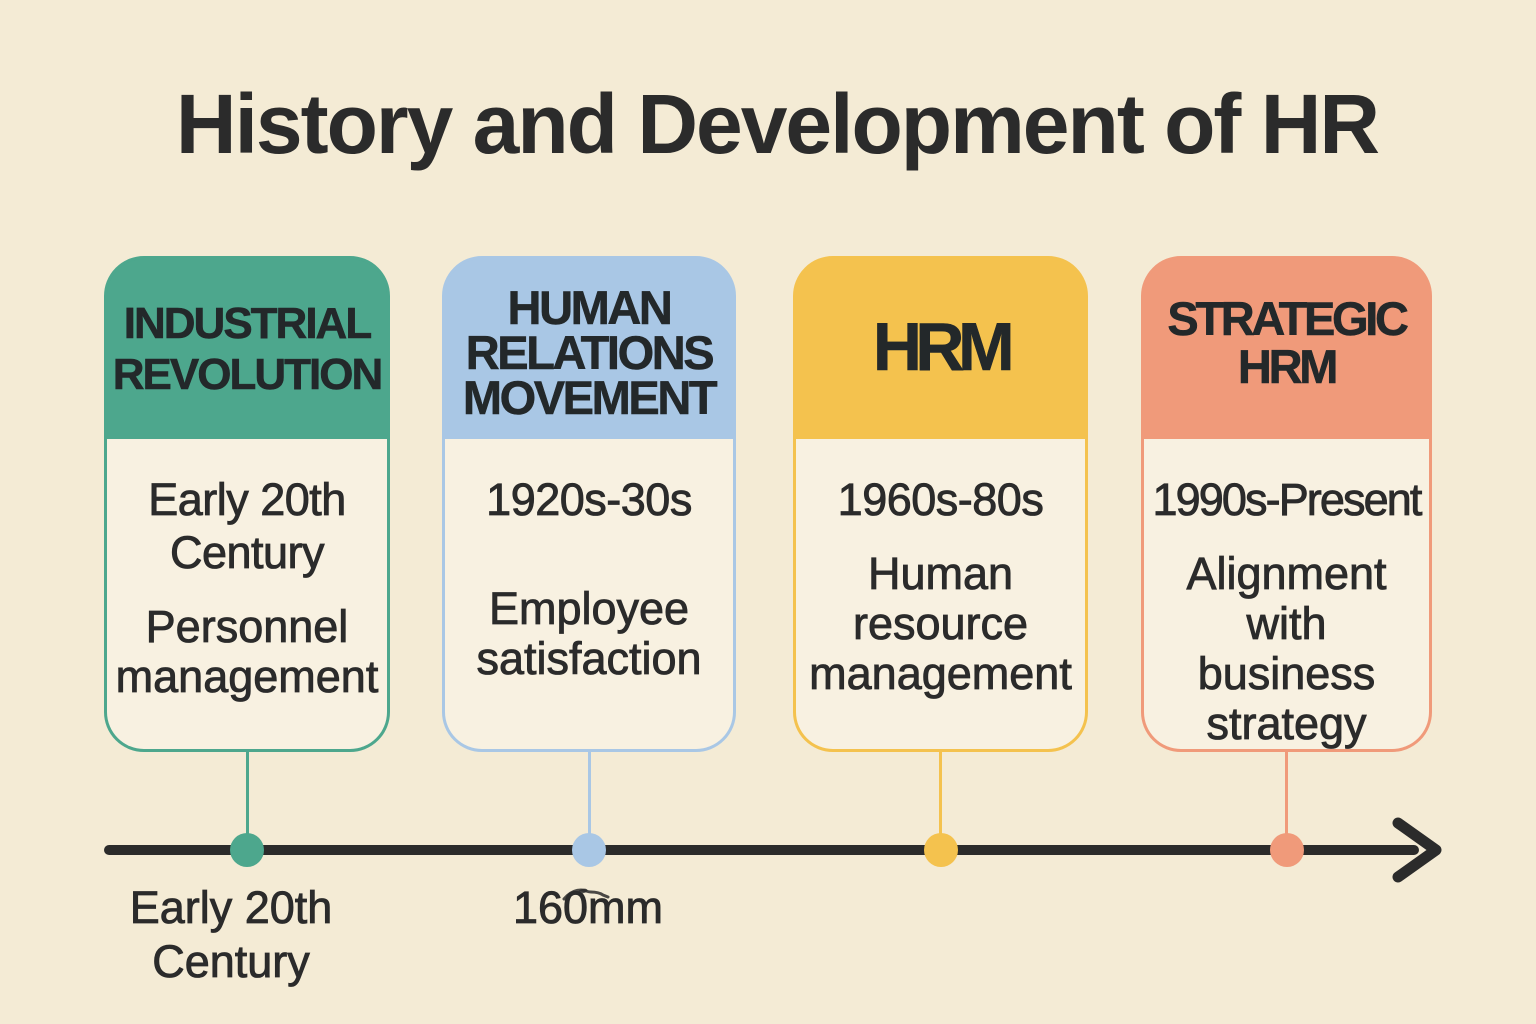 This screenshot has height=1024, width=1536. I want to click on card-header: HUMAN RELATIONS MOVEMENT, so click(589, 349).